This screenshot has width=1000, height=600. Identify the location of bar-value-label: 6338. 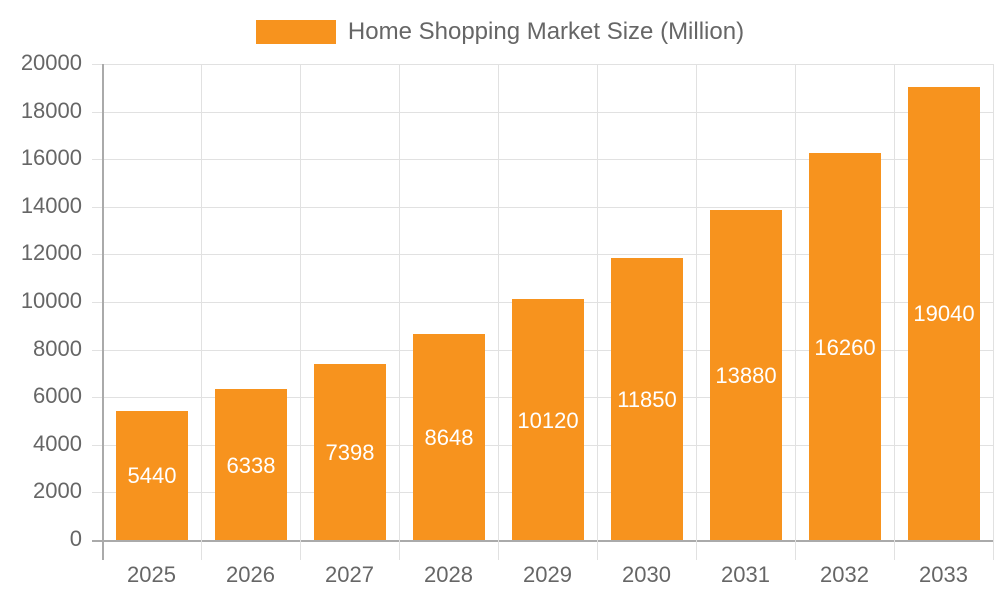
(251, 465).